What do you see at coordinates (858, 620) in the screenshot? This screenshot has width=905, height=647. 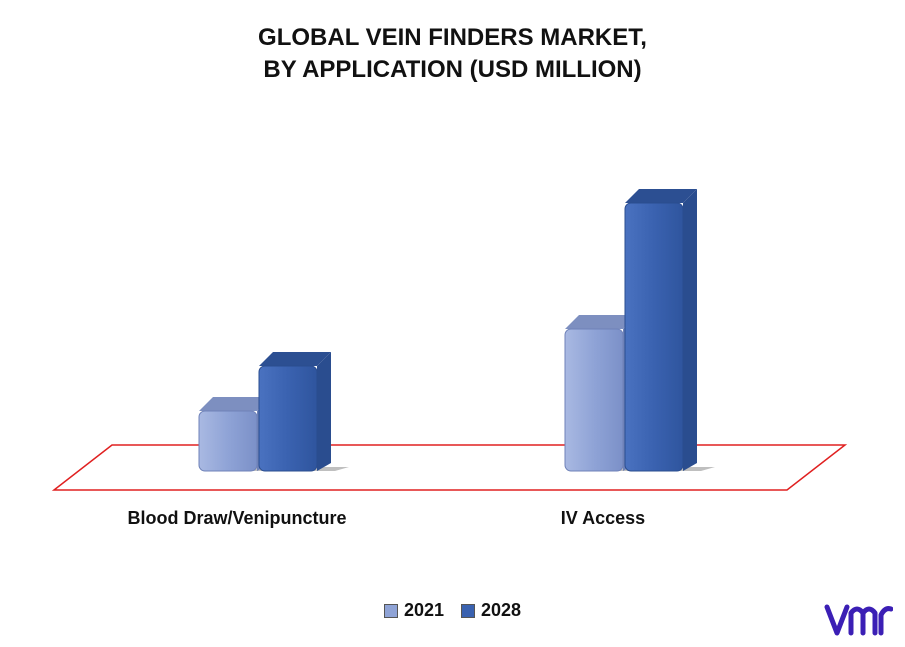 I see `vmr-logo-icon` at bounding box center [858, 620].